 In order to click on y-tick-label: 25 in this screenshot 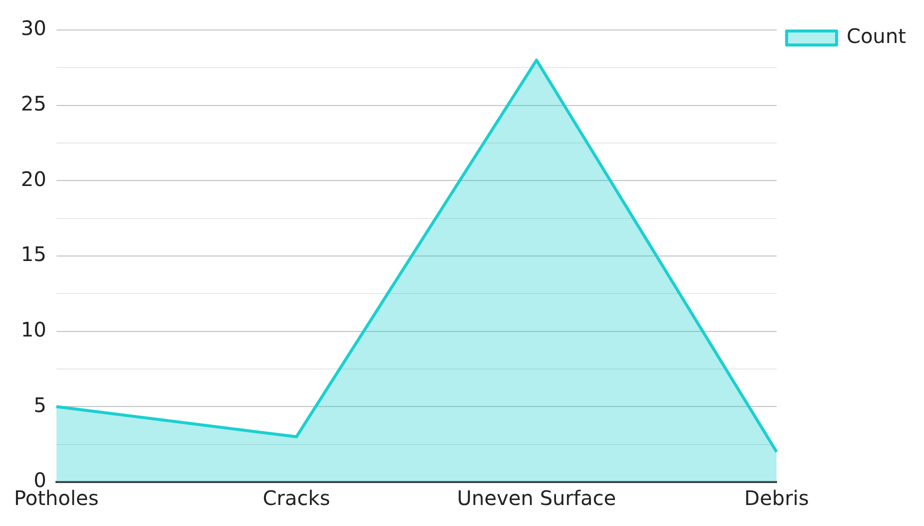, I will do `click(33, 104)`.